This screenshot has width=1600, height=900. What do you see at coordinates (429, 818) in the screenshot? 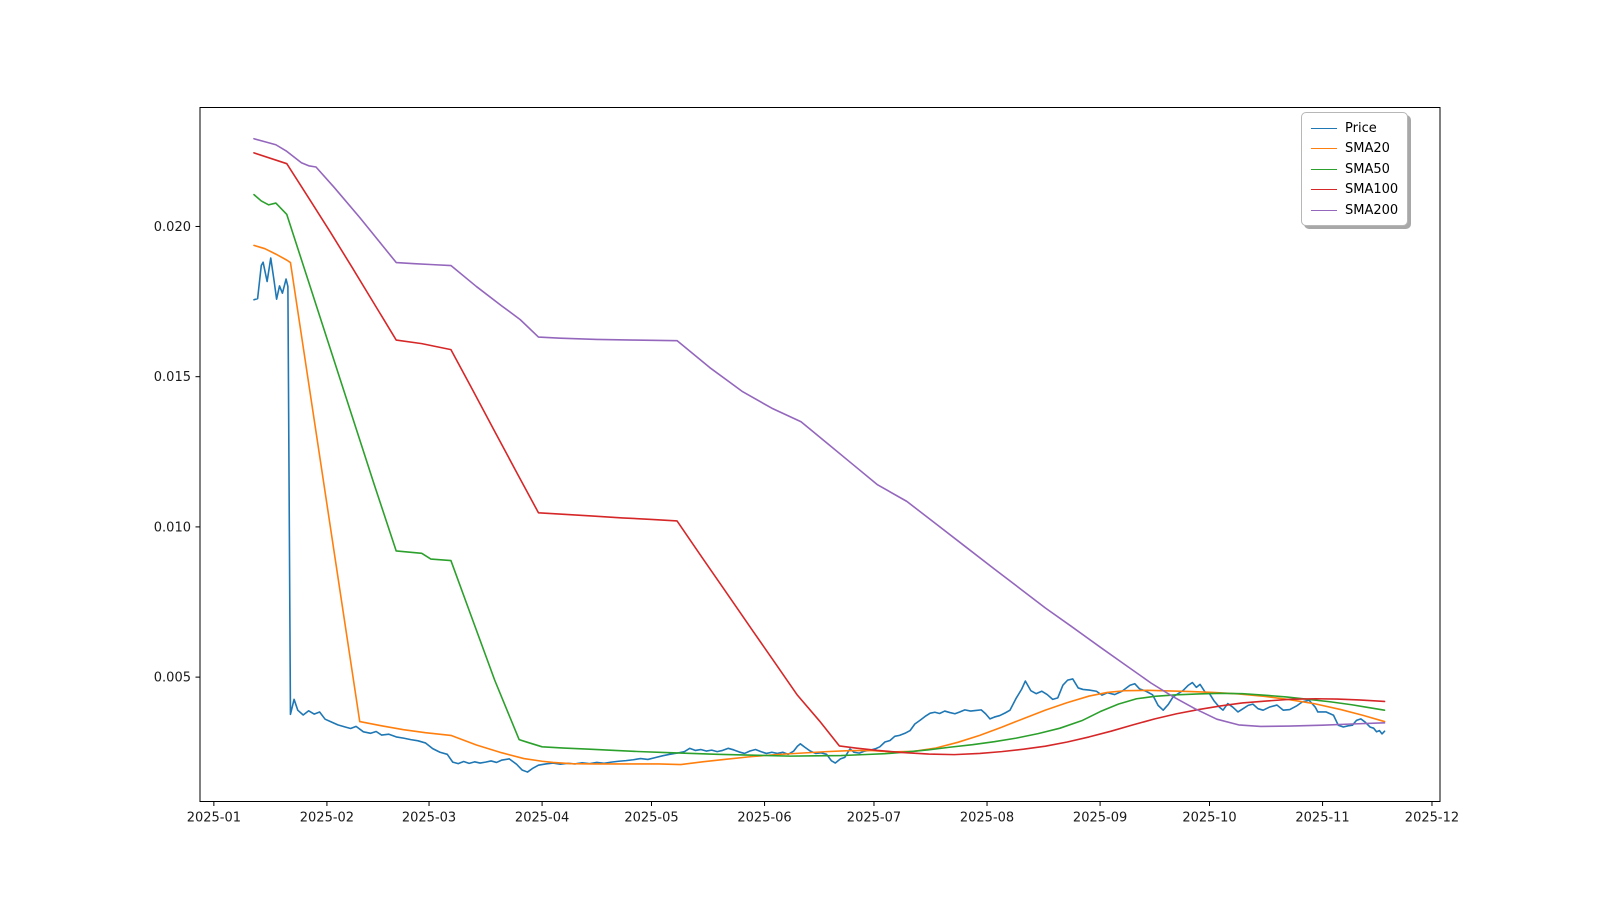
I see `x-axis-tick-label: 2025-03` at bounding box center [429, 818].